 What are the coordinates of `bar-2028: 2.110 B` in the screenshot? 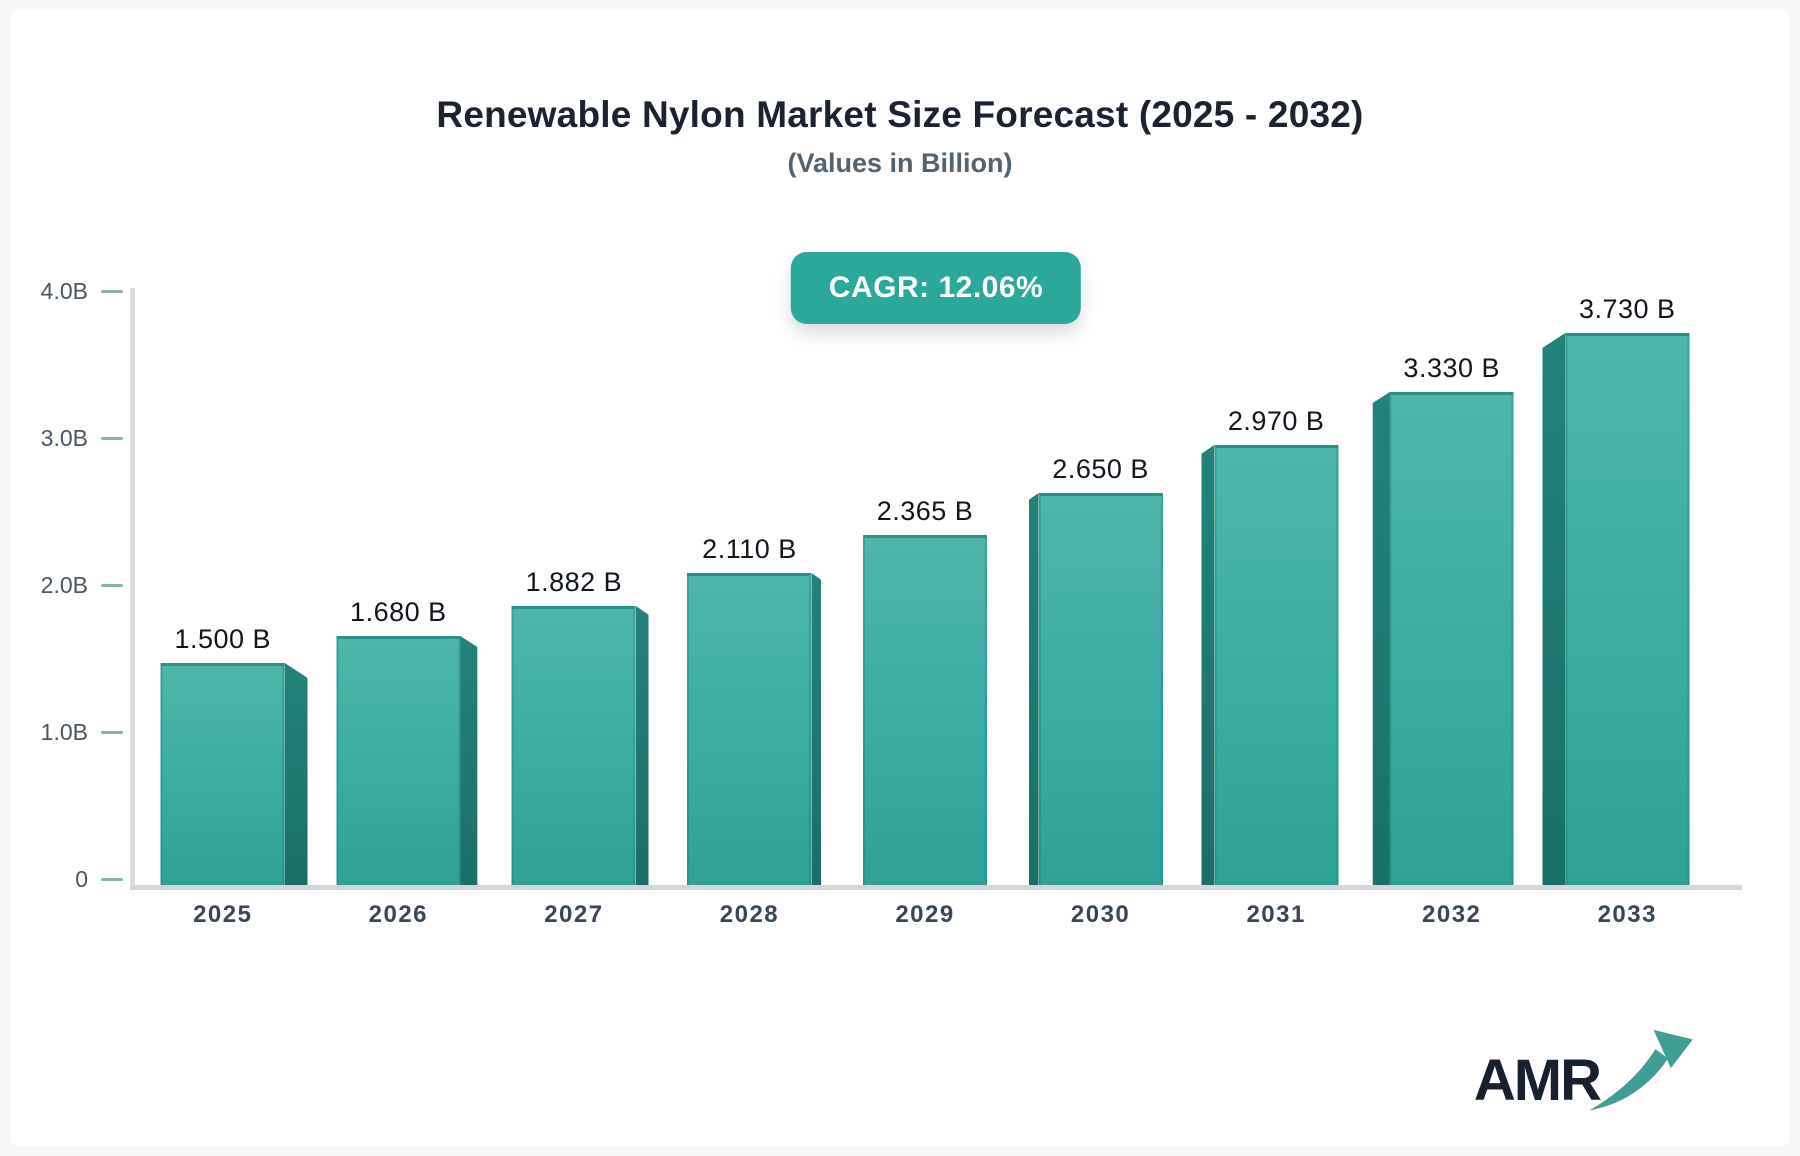 It's located at (754, 709).